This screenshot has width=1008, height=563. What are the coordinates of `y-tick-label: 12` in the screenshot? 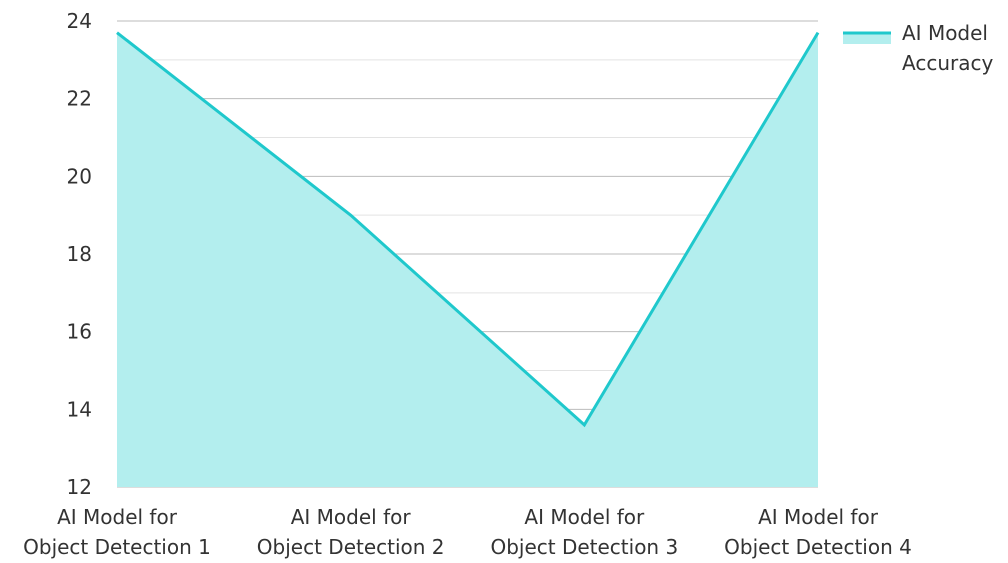 It's located at (79, 487).